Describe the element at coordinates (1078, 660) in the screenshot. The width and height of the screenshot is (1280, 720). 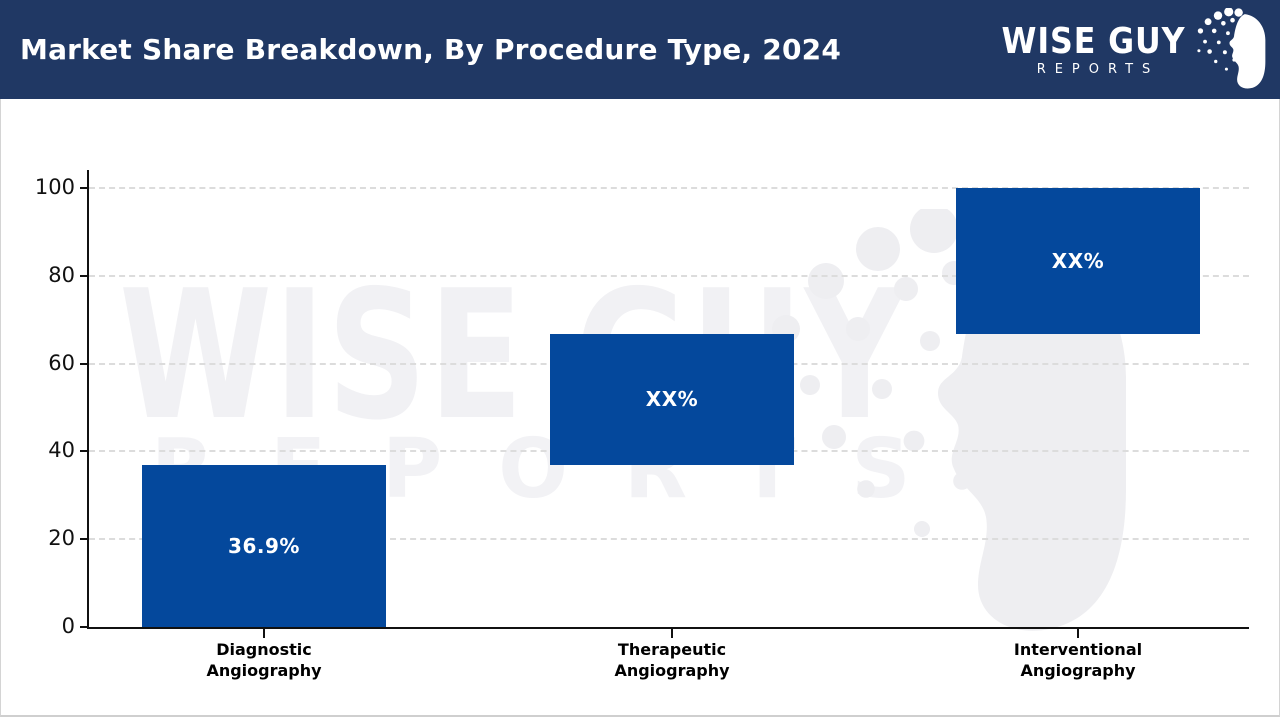
I see `x-axis-category-label: Interventional Angiography` at that location.